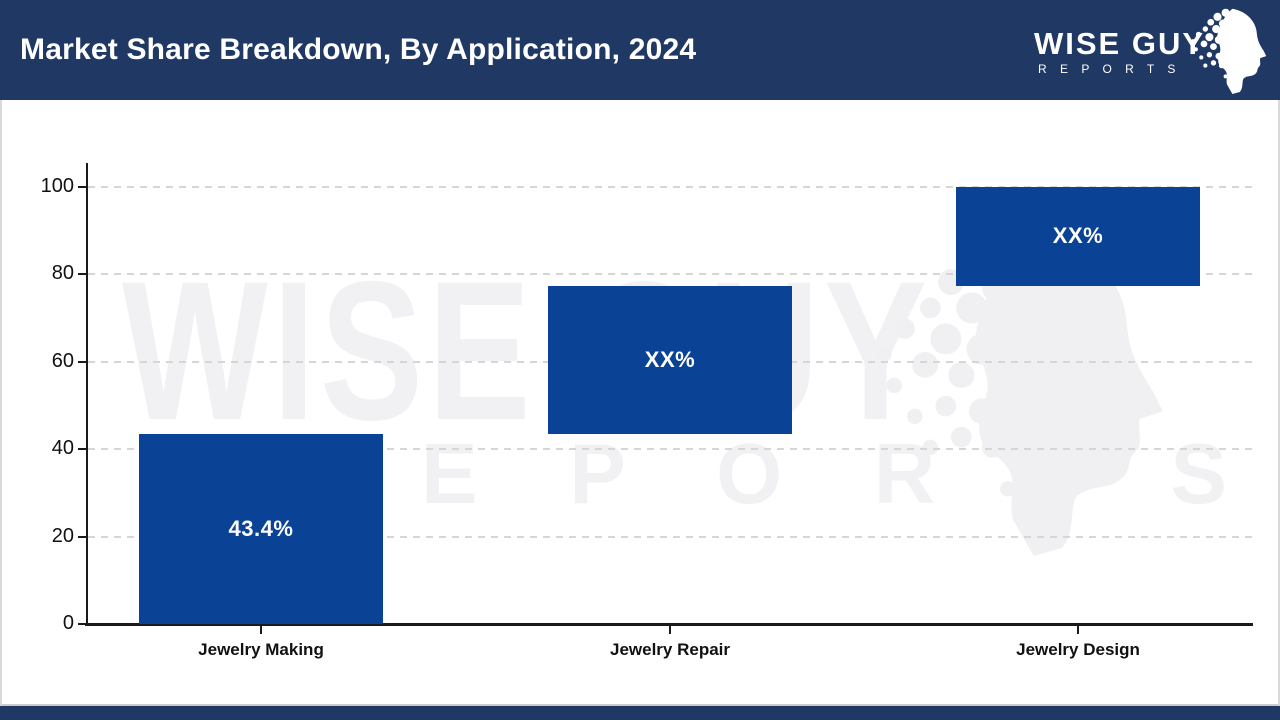 This screenshot has width=1280, height=720. What do you see at coordinates (1109, 69) in the screenshot?
I see `brand-sub-wordmark: R E P O R T S` at bounding box center [1109, 69].